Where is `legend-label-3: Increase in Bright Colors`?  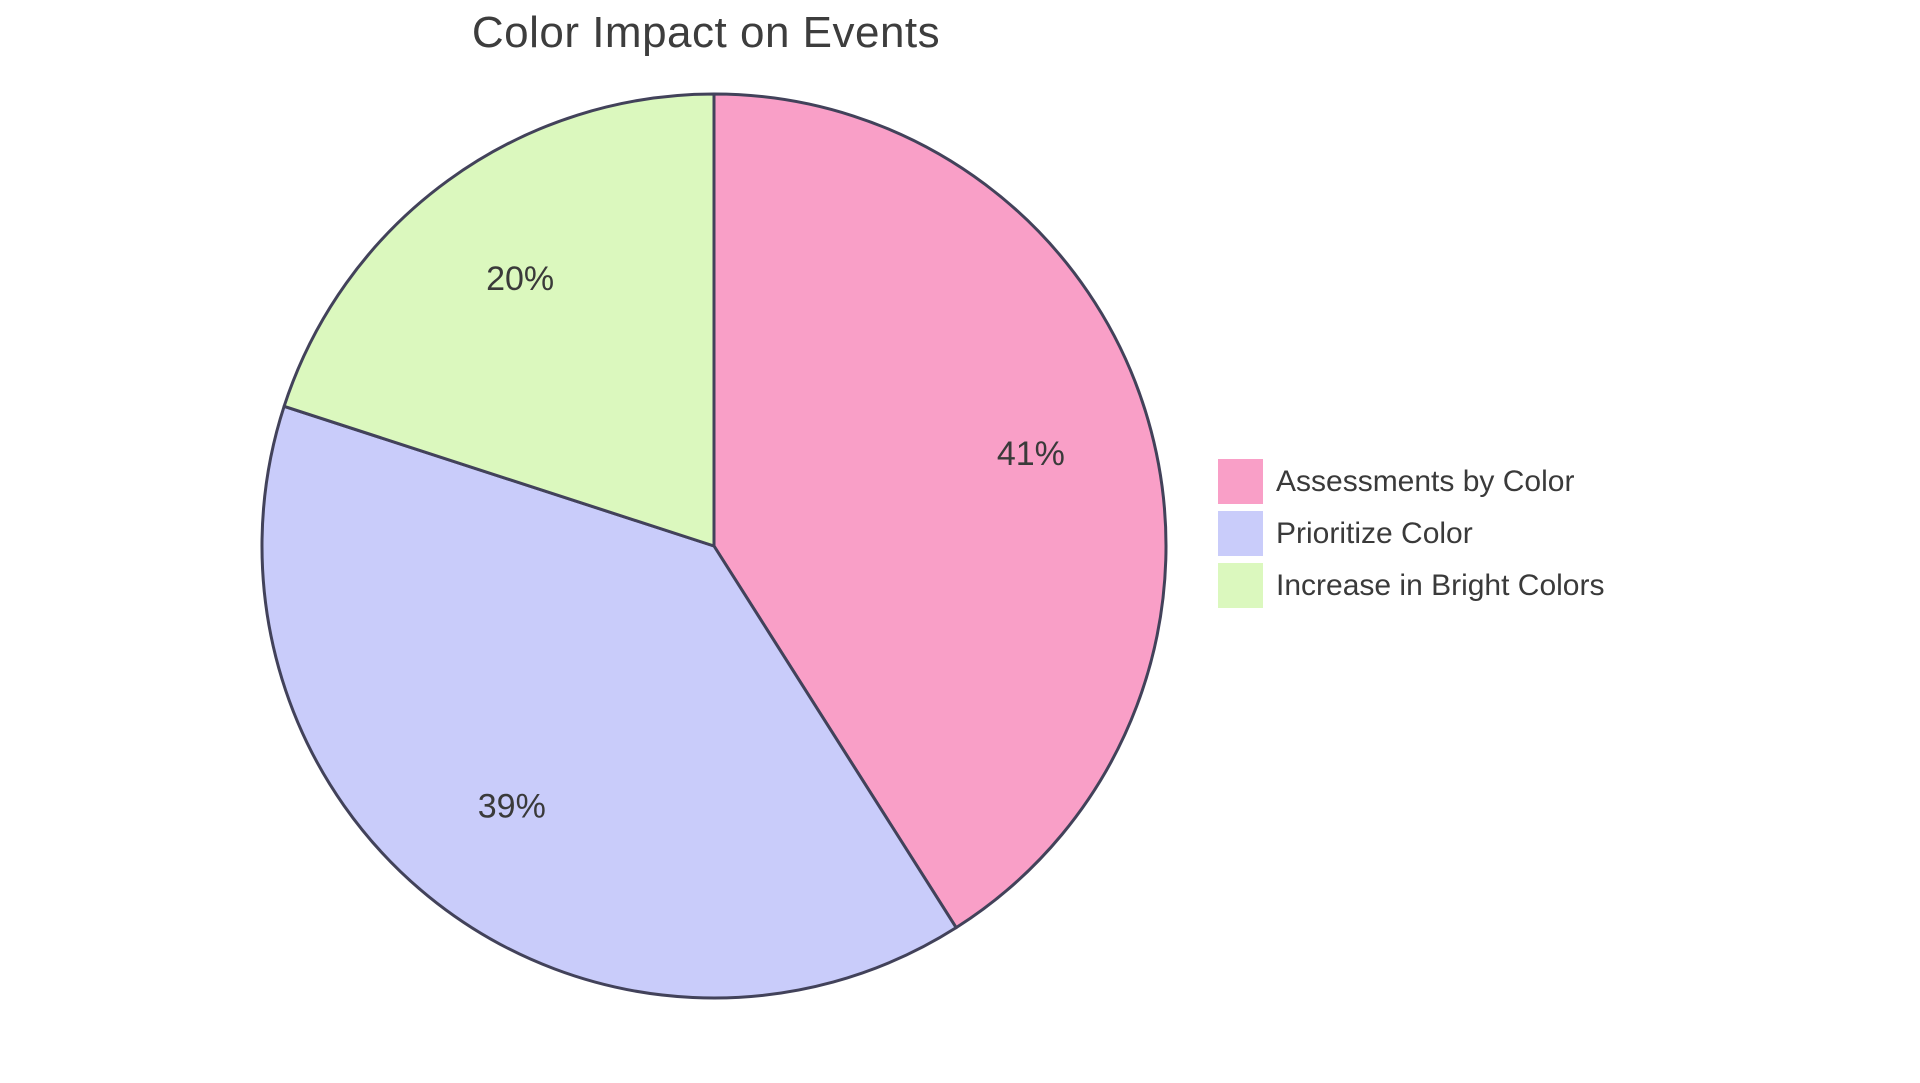
legend-label-3: Increase in Bright Colors is located at coordinates (1440, 585).